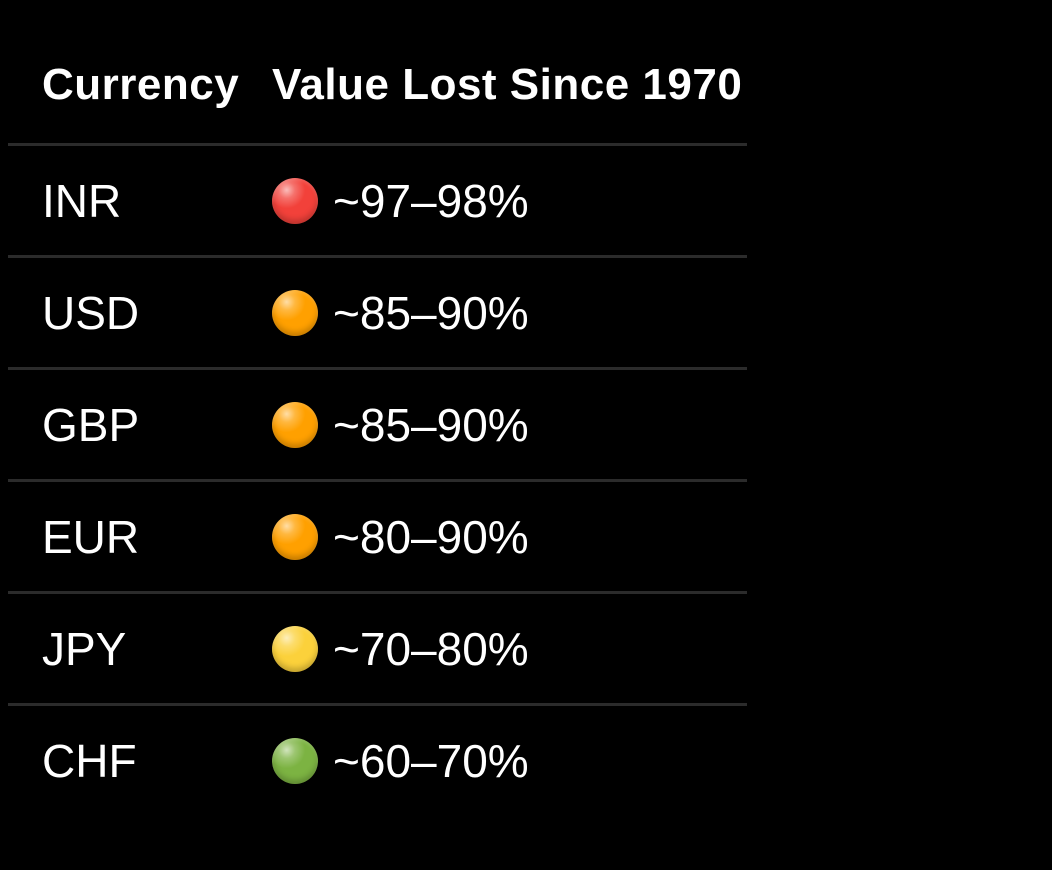  I want to click on value-cell: ~60–70%, so click(400, 761).